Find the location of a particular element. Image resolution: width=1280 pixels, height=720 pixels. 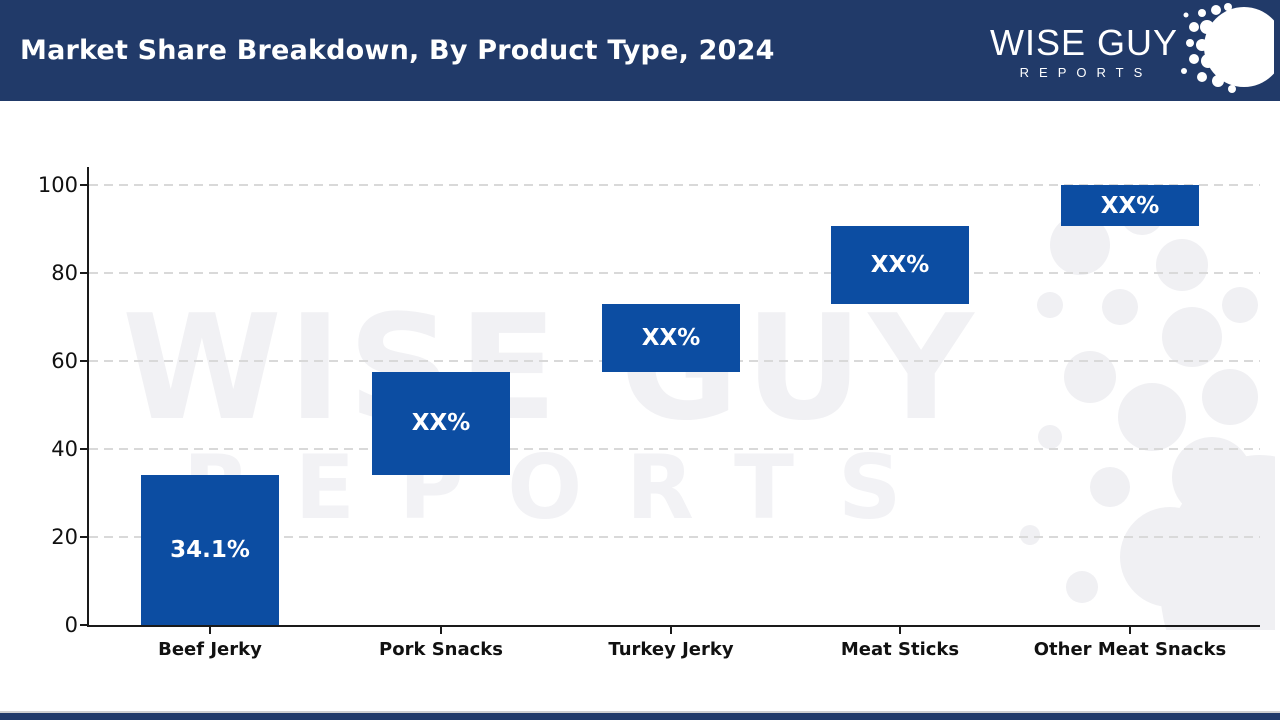

y-tick-label: 60 is located at coordinates (64, 361).